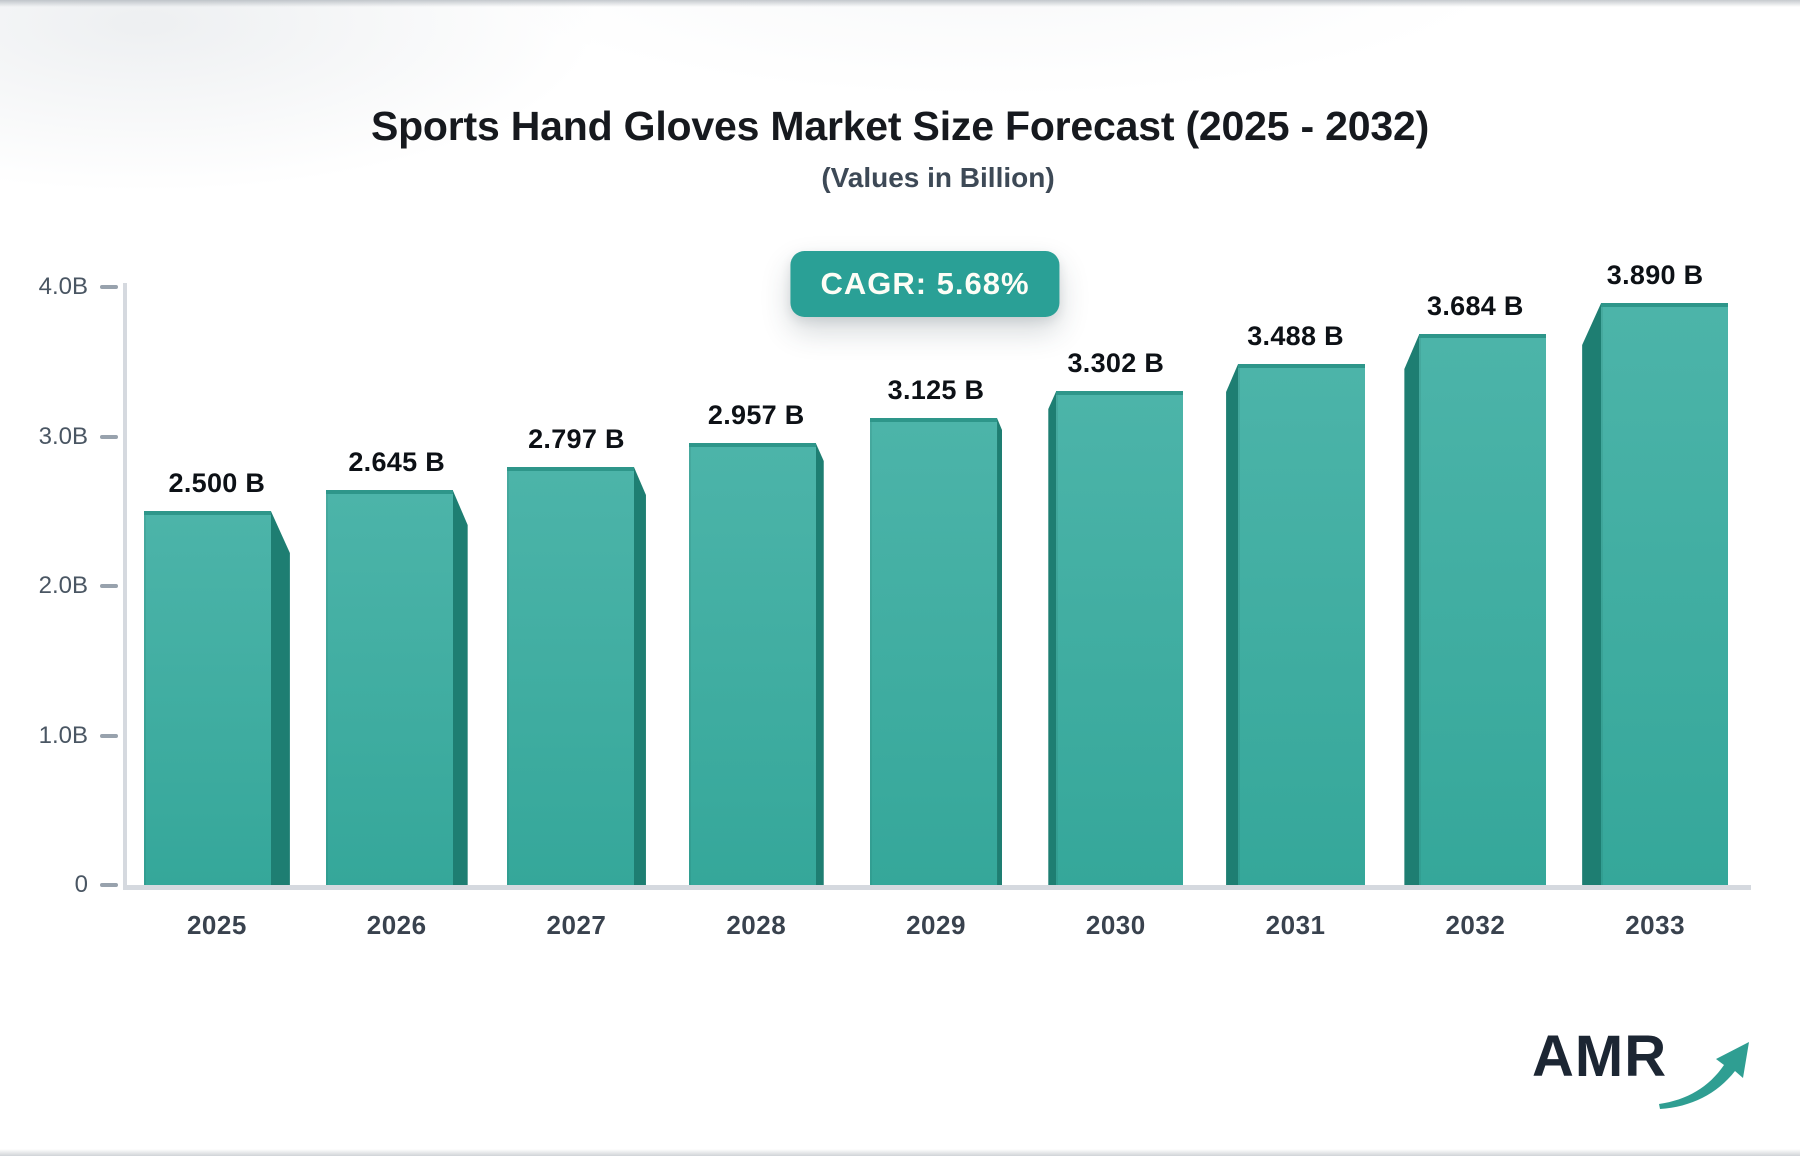 The height and width of the screenshot is (1156, 1800). What do you see at coordinates (396, 925) in the screenshot?
I see `x-axis-label: 2026` at bounding box center [396, 925].